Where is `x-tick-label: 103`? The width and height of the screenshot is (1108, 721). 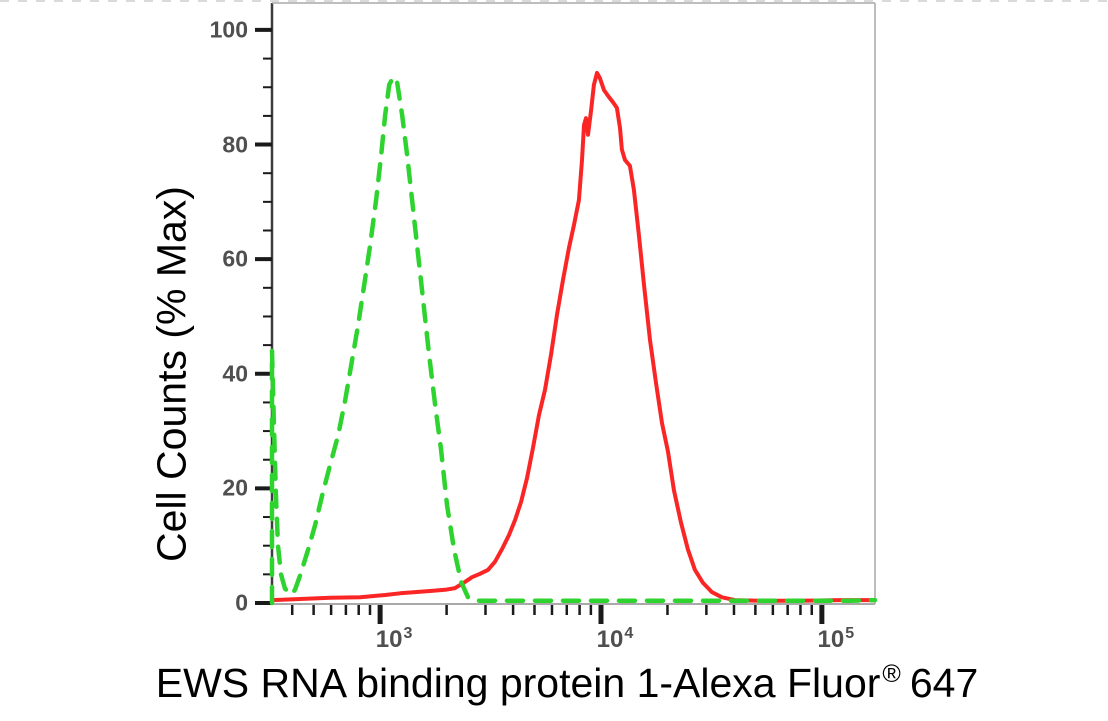
x-tick-label: 103 is located at coordinates (394, 639).